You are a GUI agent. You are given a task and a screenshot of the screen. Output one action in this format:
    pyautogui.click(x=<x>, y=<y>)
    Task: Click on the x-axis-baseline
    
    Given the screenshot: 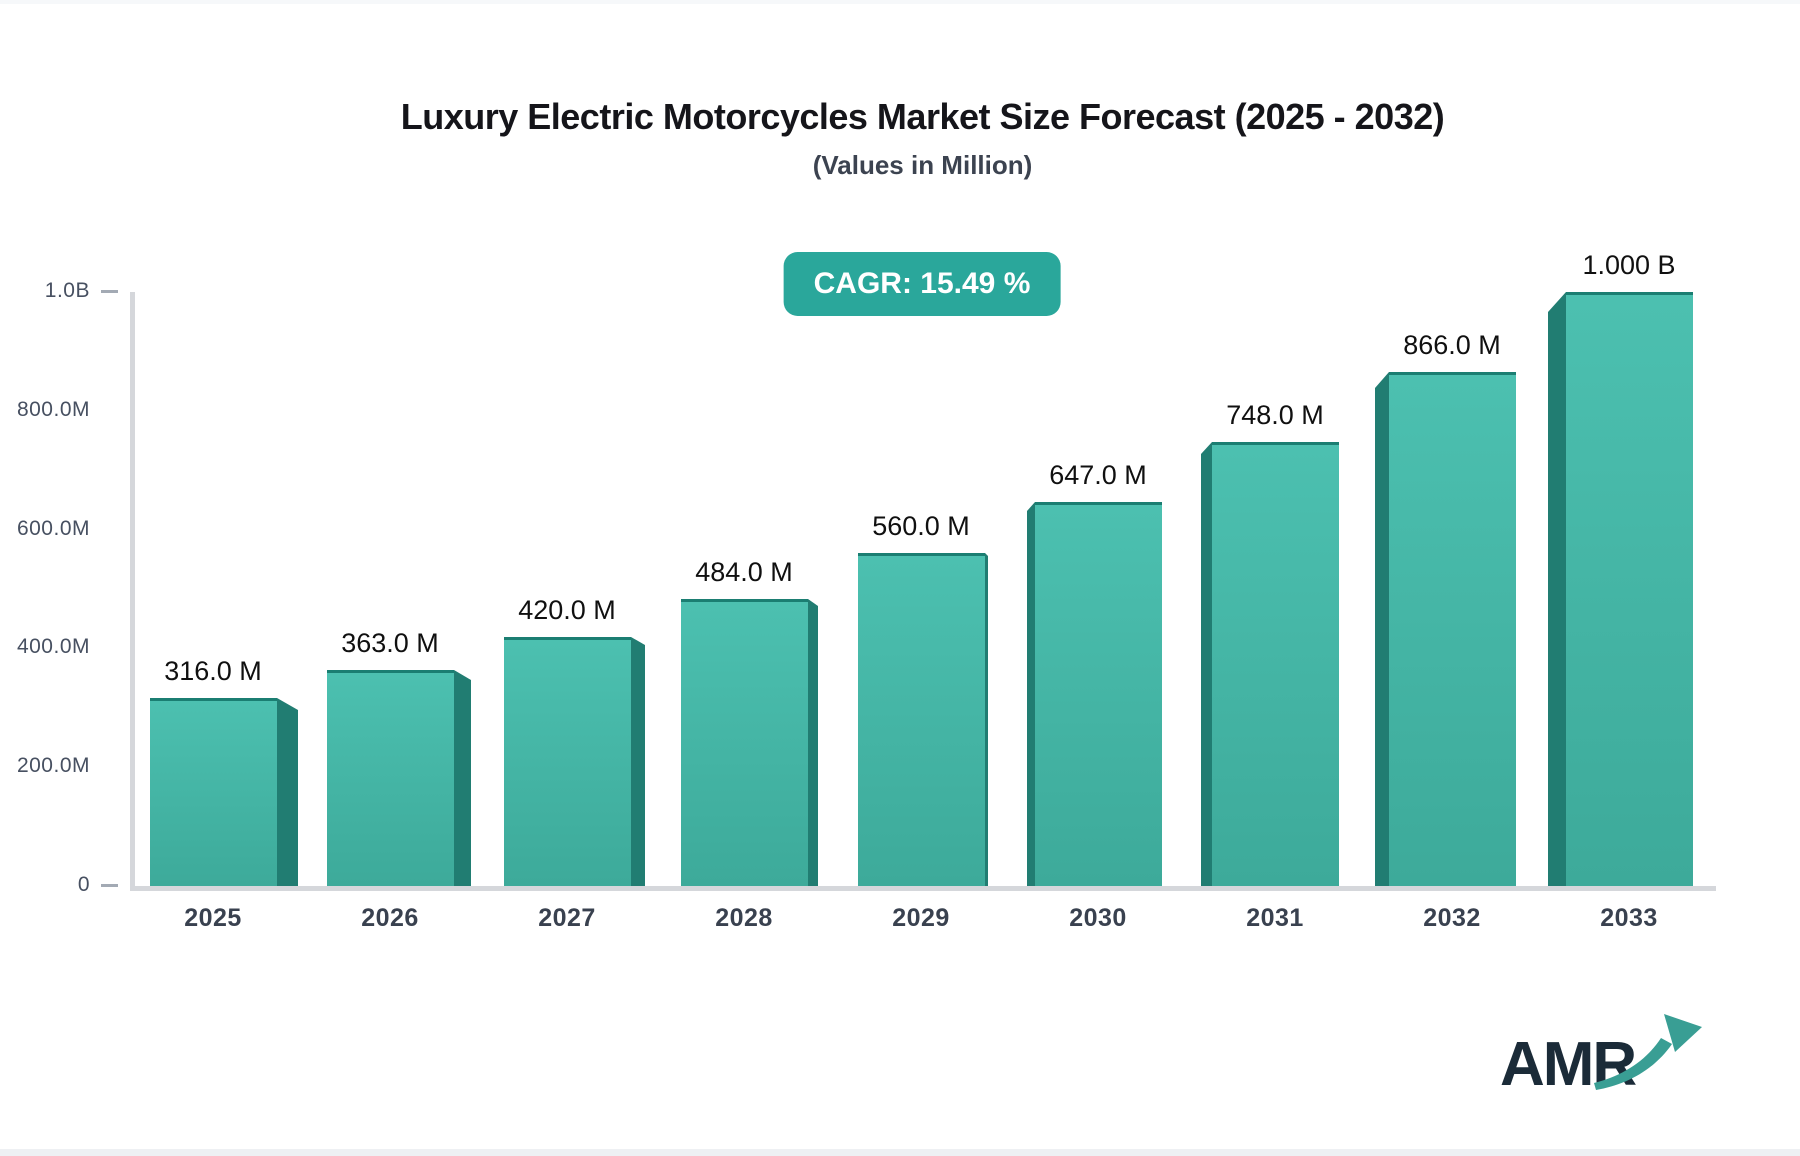 What is the action you would take?
    pyautogui.click(x=923, y=888)
    